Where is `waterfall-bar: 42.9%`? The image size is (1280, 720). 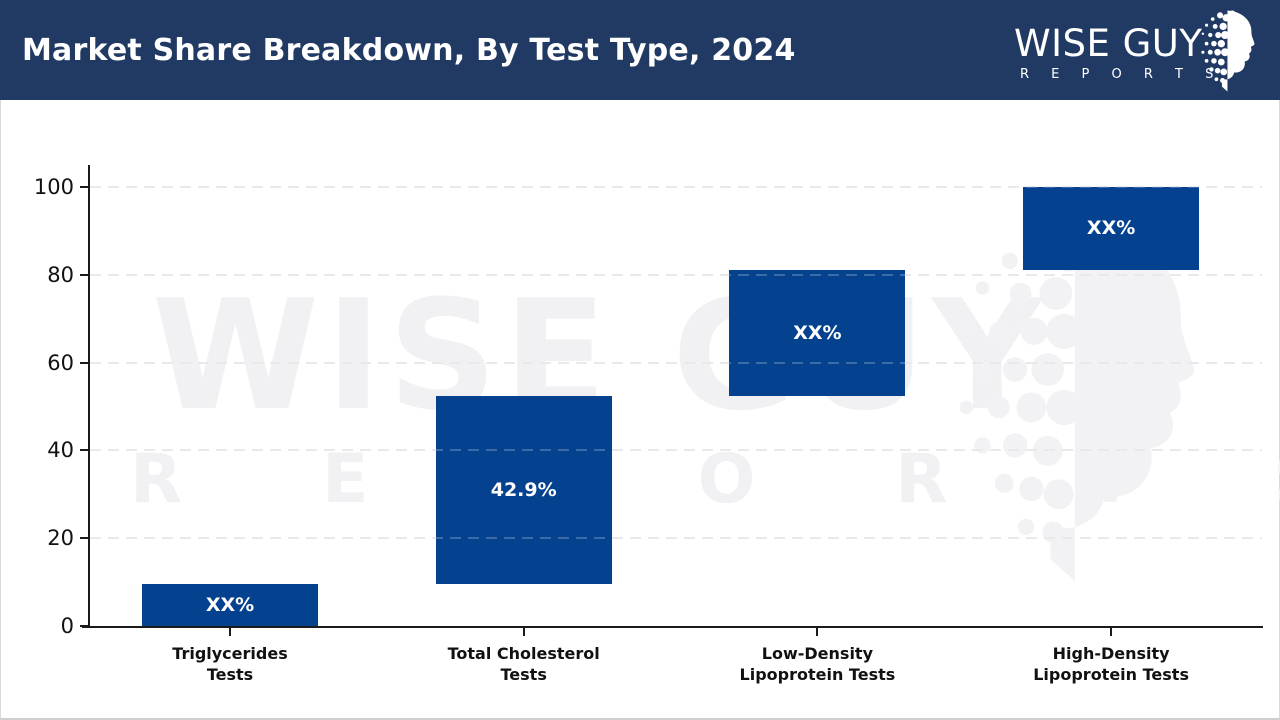
waterfall-bar: 42.9% is located at coordinates (523, 490).